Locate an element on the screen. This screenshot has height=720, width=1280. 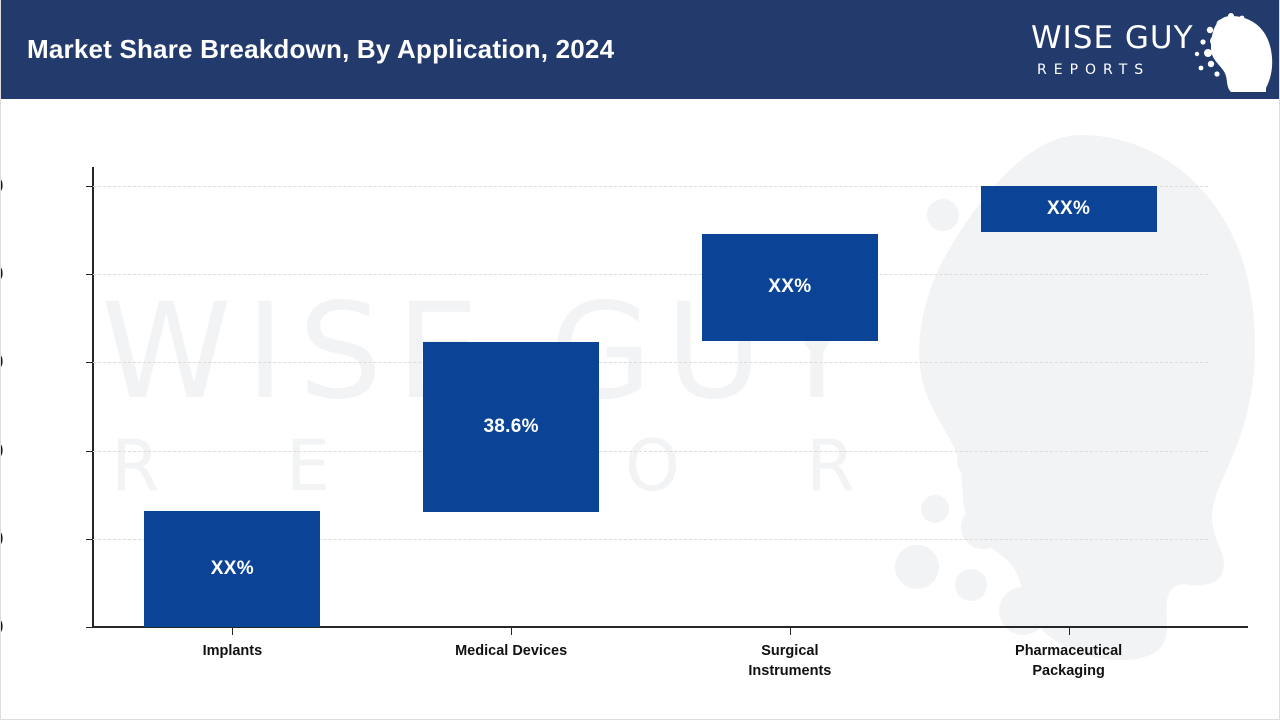
bar: 38.6% is located at coordinates (511, 426).